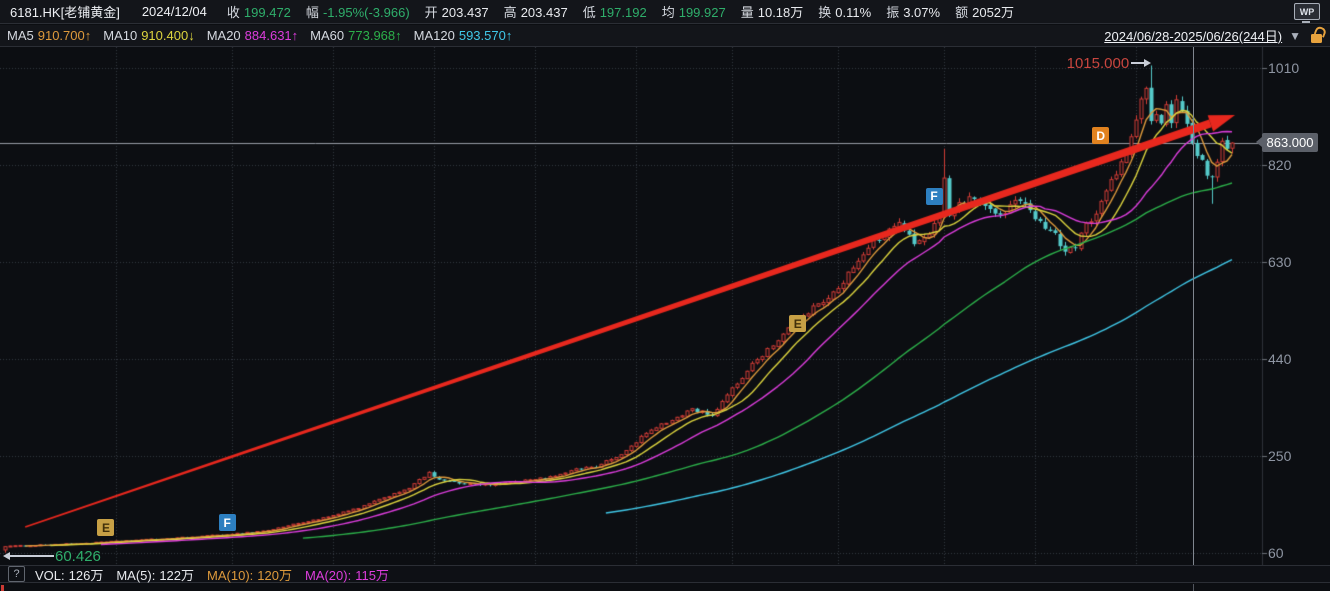  I want to click on ma-value: 884.631↑, so click(271, 35).